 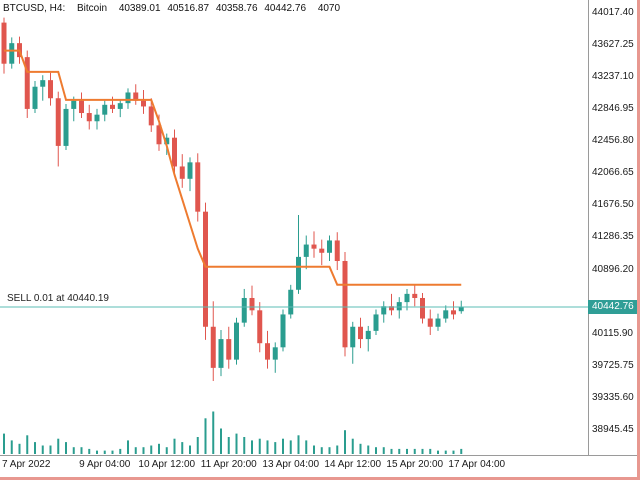 I want to click on price-axis-label: 42066.65, so click(x=613, y=173).